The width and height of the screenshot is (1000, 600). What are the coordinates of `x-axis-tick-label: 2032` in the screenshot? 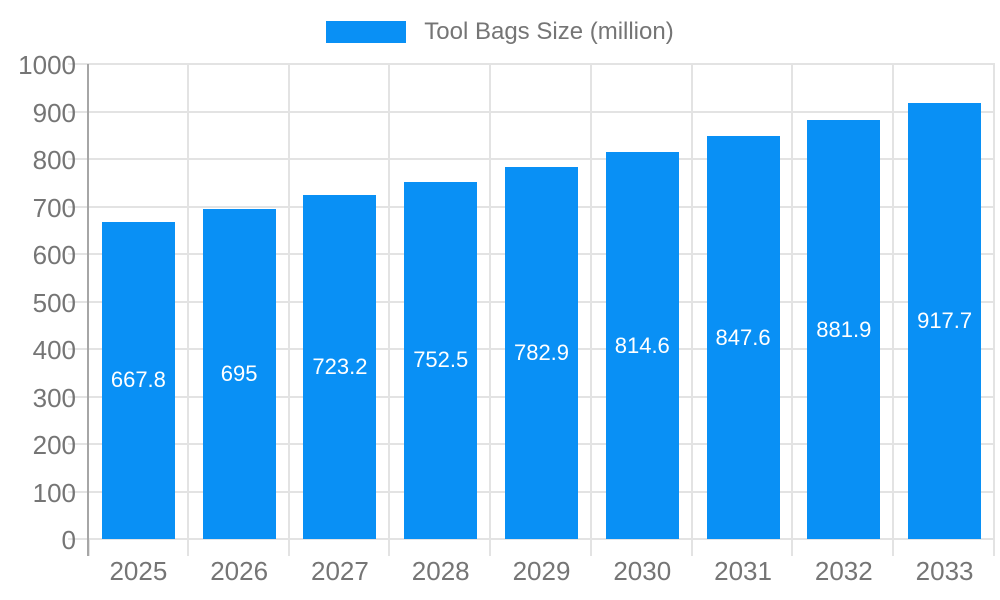 It's located at (843, 571).